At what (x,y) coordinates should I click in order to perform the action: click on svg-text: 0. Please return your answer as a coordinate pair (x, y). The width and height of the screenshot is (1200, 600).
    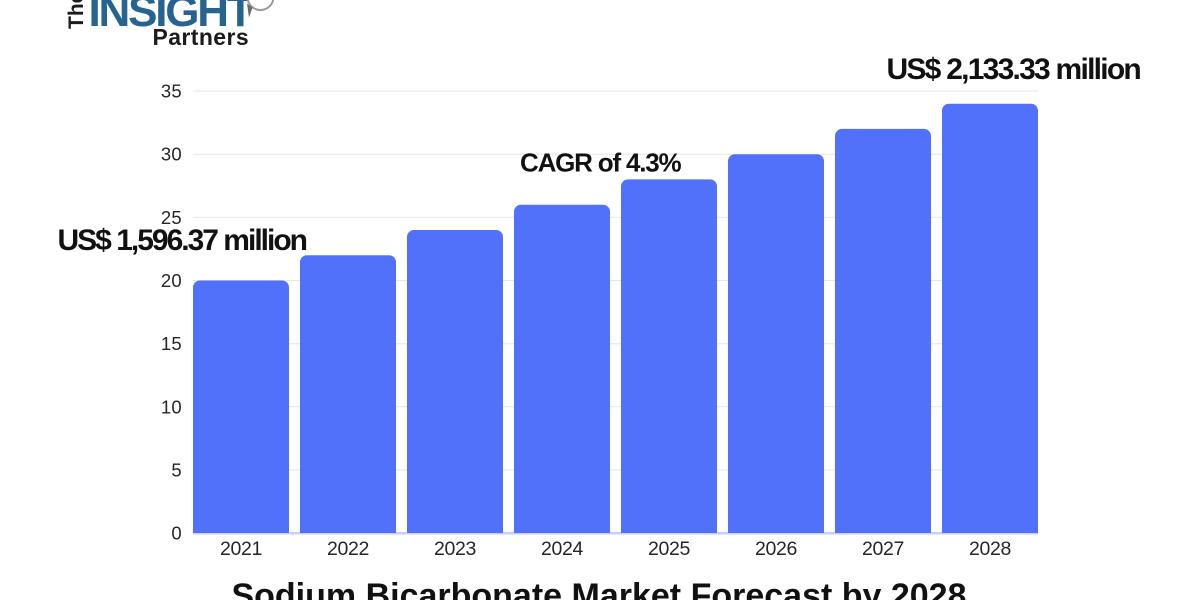
    Looking at the image, I should click on (176, 533).